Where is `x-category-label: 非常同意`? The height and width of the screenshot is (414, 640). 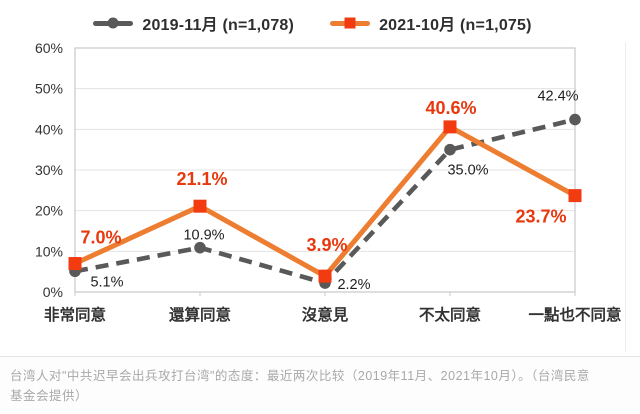 x-category-label: 非常同意 is located at coordinates (75, 314).